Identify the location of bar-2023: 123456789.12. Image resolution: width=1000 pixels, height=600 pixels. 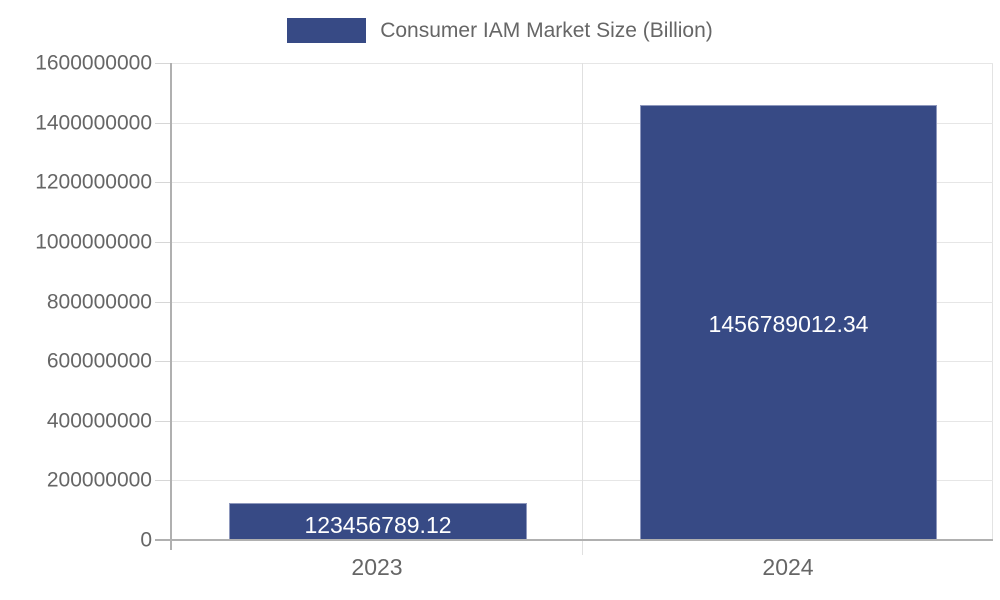
(378, 521).